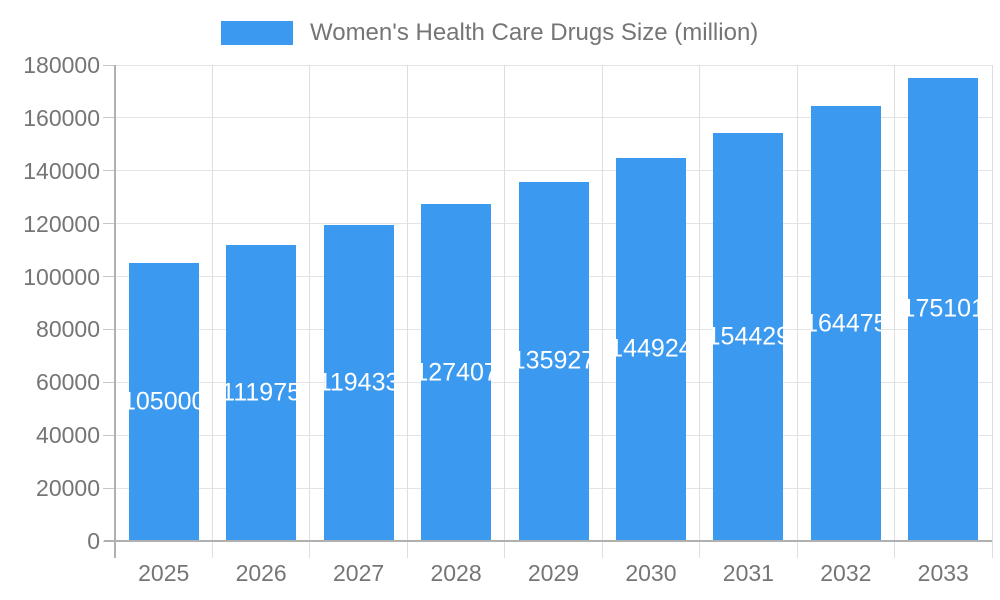  I want to click on x-axis-label: 2030, so click(651, 573).